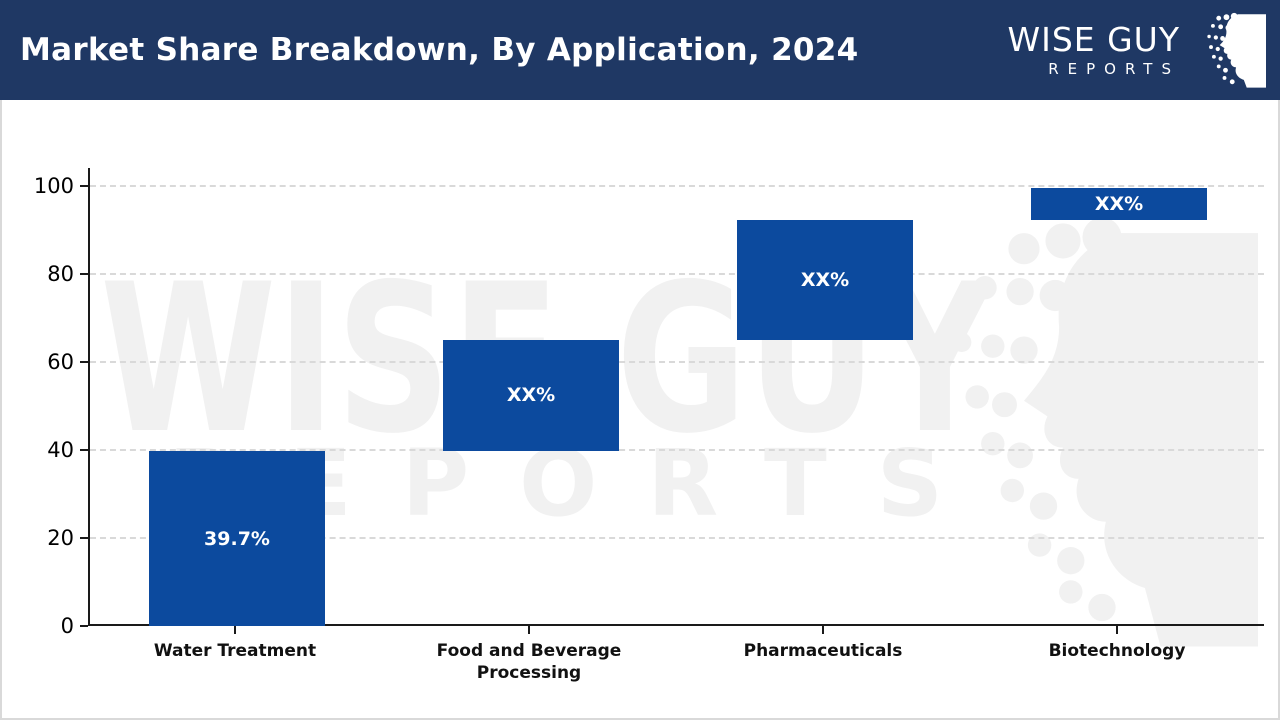  I want to click on wise-guy-logo: WISE GUY REPORTS, so click(1143, 50).